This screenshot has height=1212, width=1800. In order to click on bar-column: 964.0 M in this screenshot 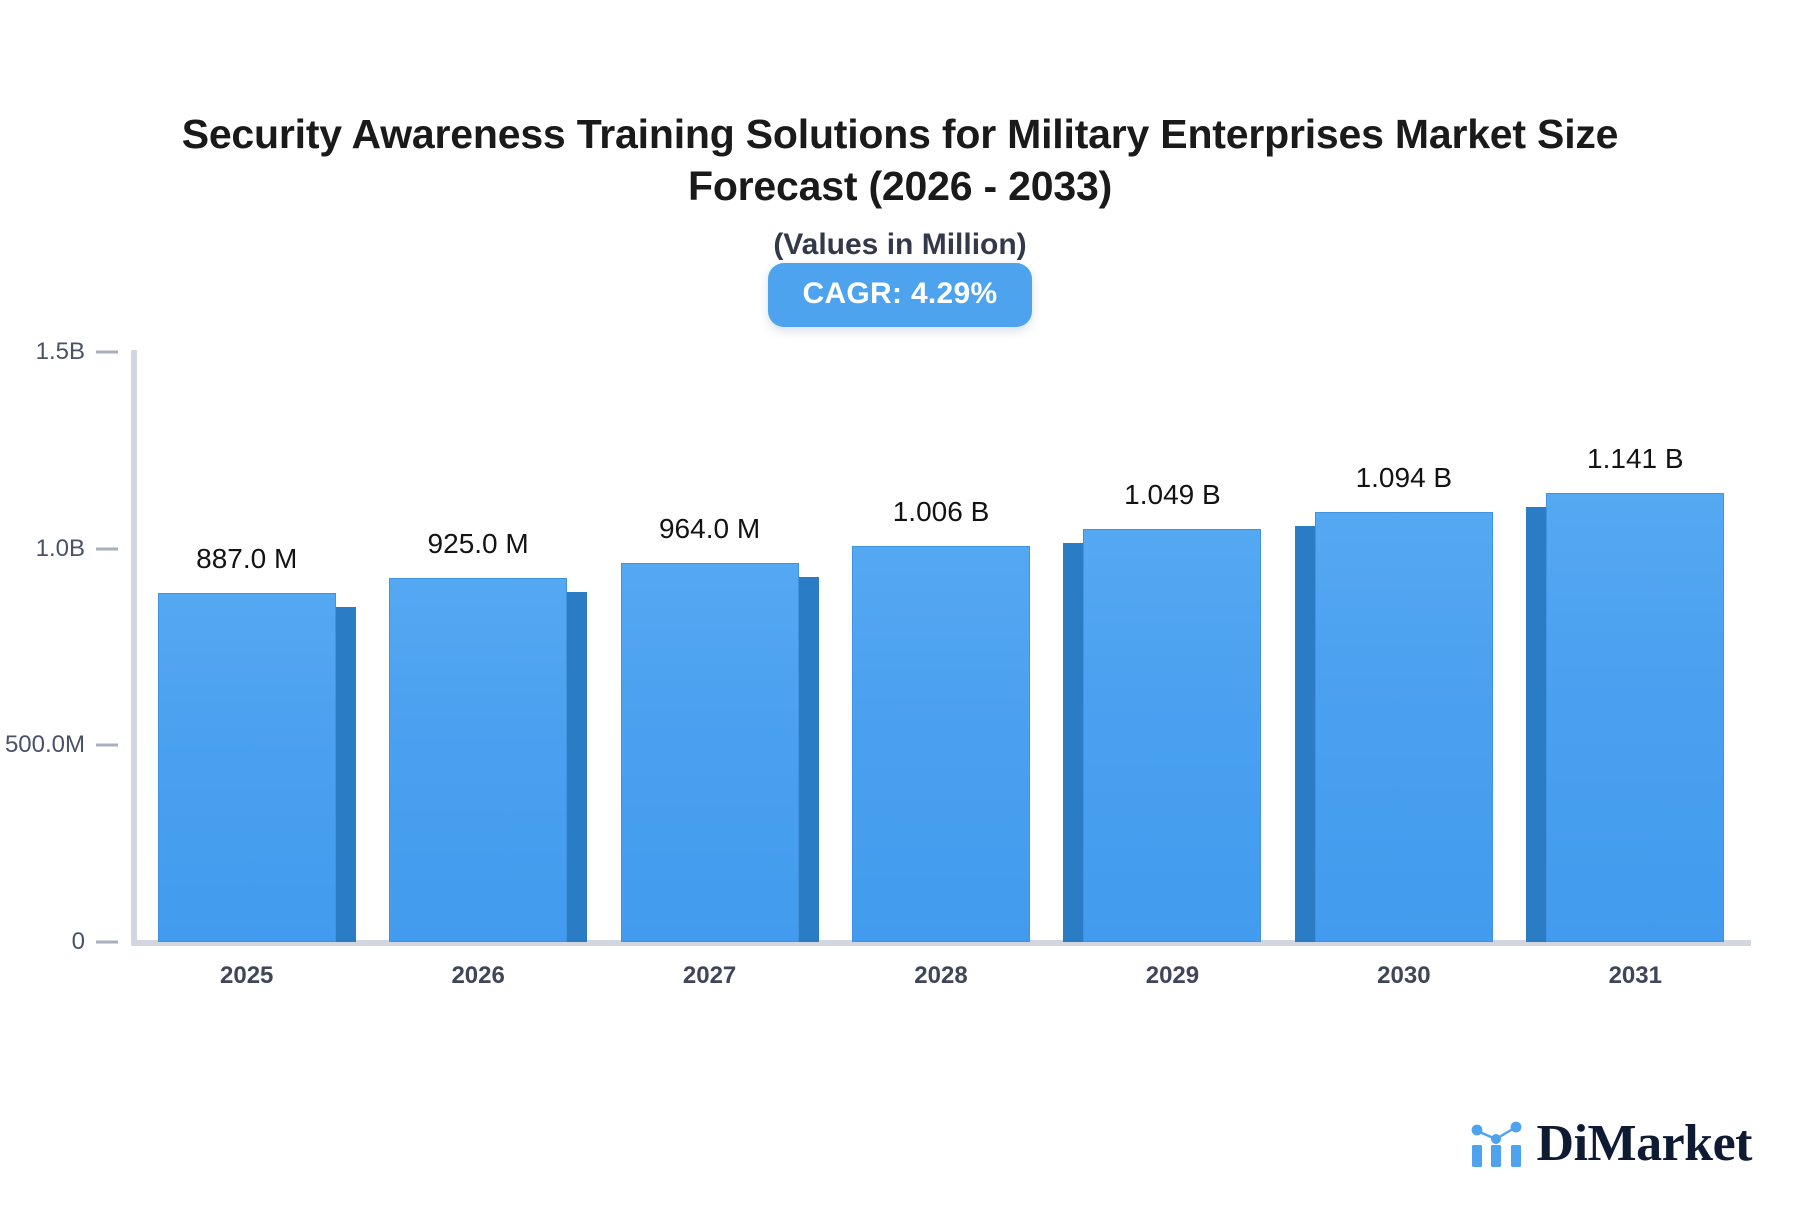, I will do `click(719, 717)`.